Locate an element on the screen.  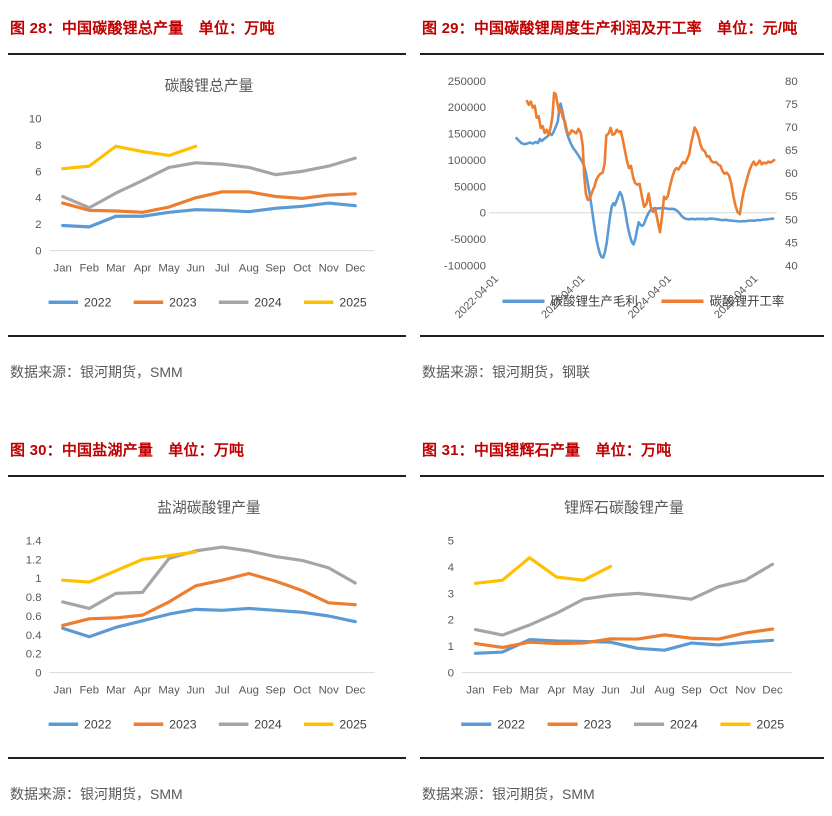
svg-text: 5 is located at coordinates (451, 542).